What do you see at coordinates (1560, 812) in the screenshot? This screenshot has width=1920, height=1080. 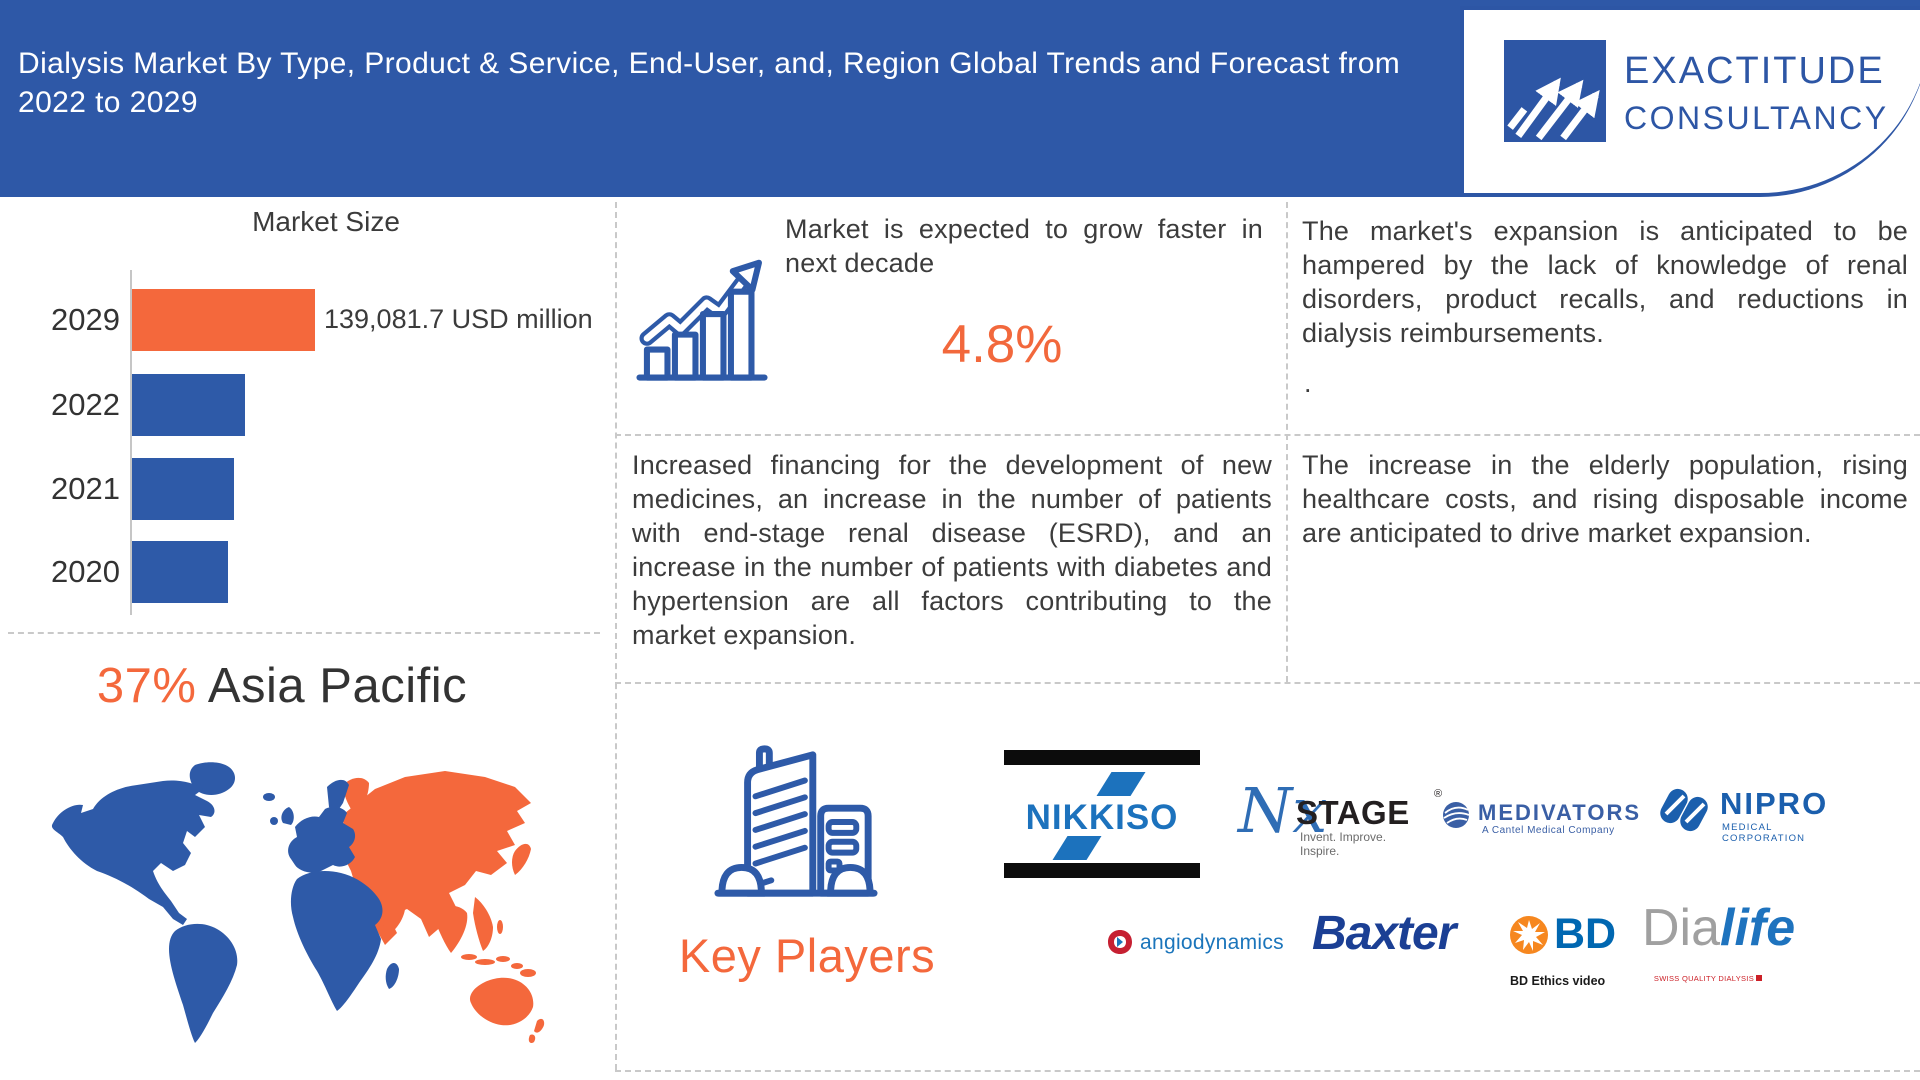 I see `medivators-wordmark: MEDIVATORS` at bounding box center [1560, 812].